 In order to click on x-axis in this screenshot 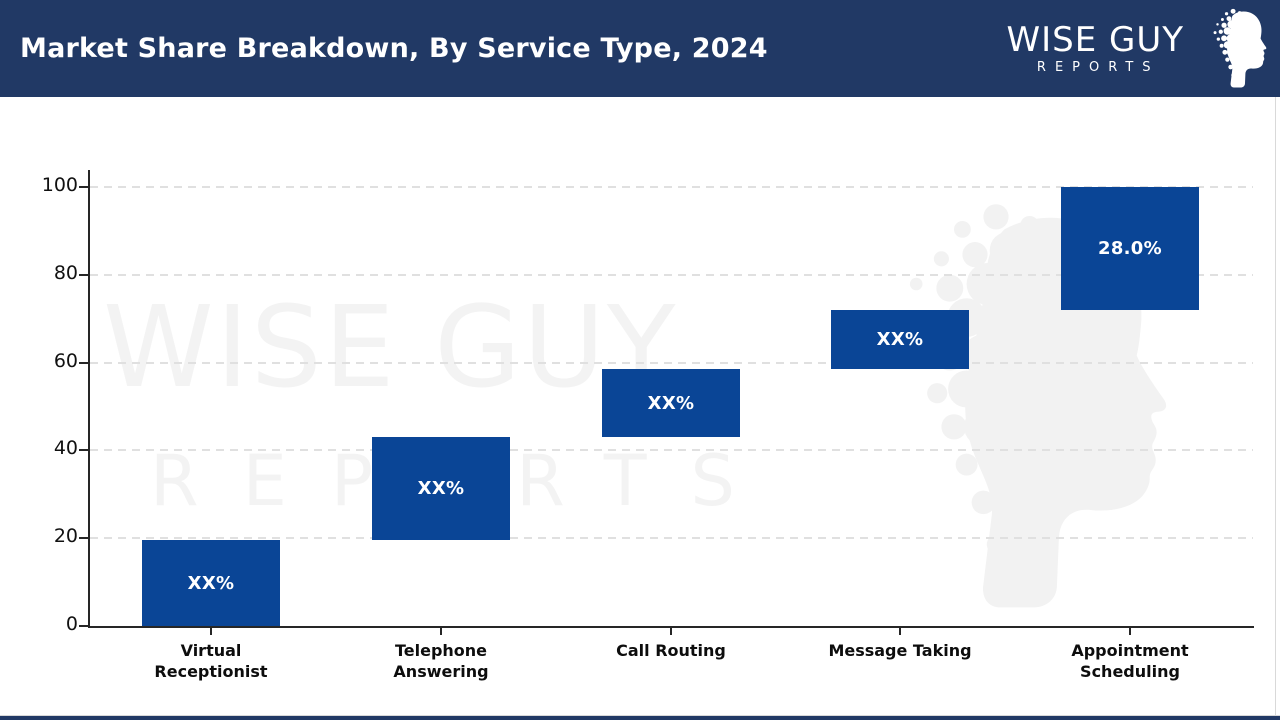, I will do `click(671, 627)`.